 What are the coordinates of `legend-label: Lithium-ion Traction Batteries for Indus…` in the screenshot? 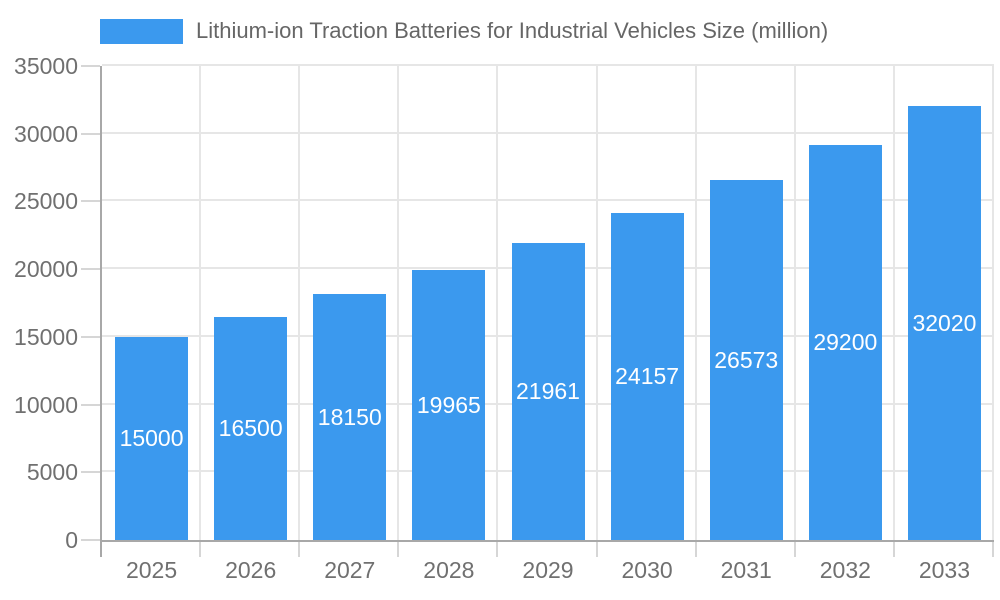 It's located at (512, 30).